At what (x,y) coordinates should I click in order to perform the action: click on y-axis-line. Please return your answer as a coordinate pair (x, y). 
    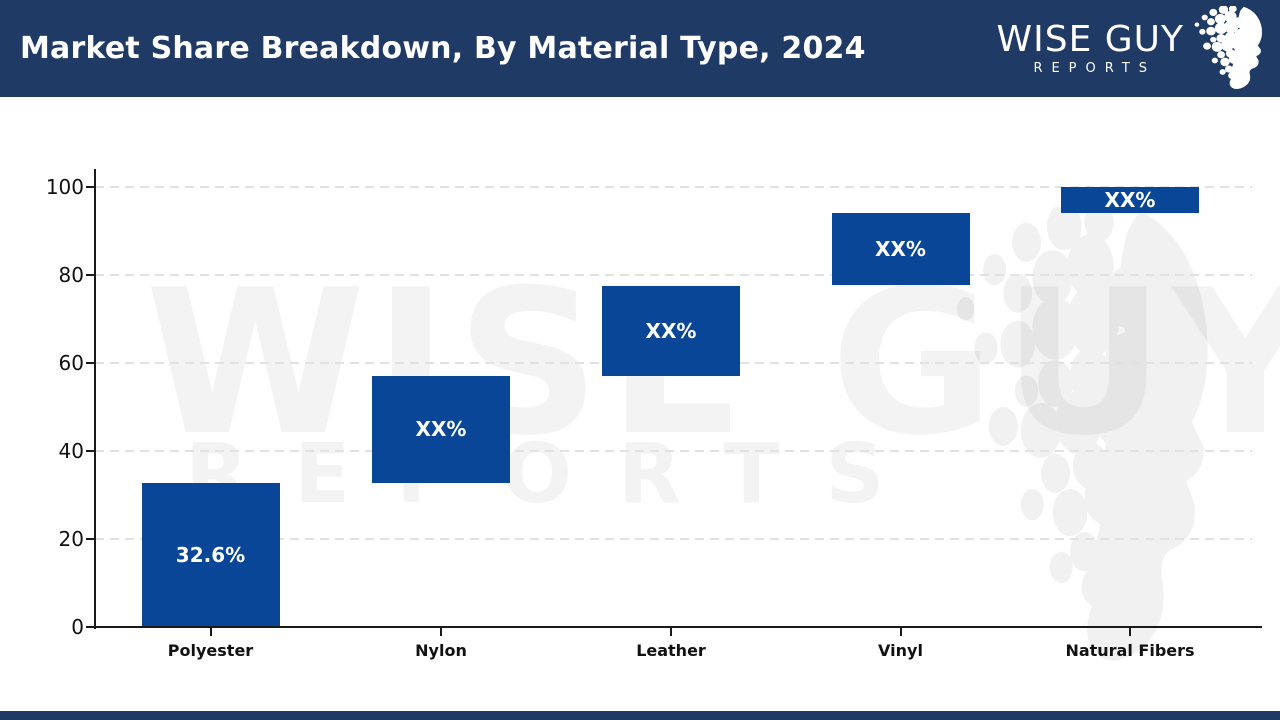
    Looking at the image, I should click on (95, 399).